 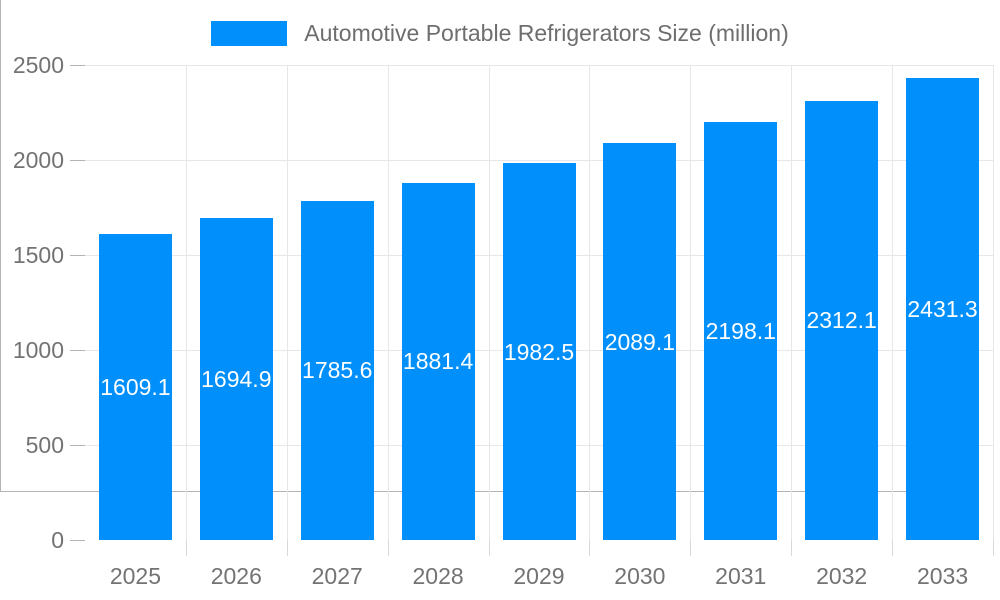 What do you see at coordinates (942, 576) in the screenshot?
I see `x-axis-label: 2033` at bounding box center [942, 576].